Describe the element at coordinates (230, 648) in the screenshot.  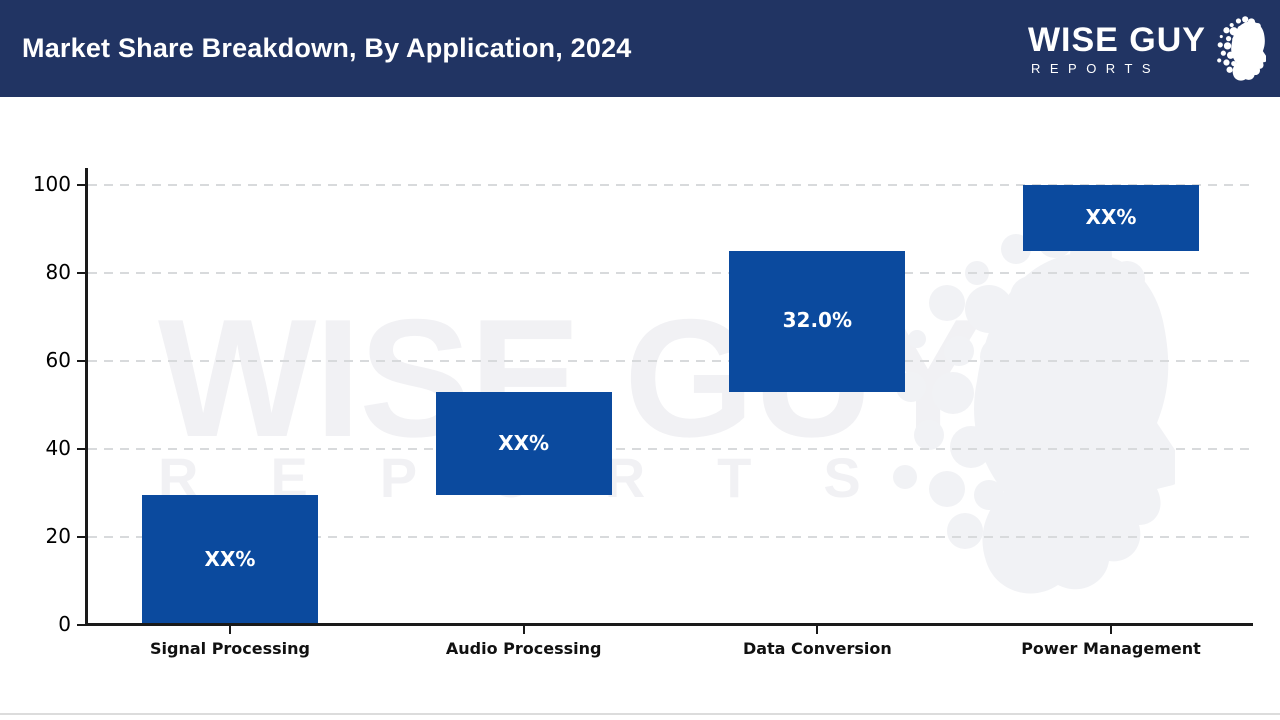
I see `x-axis-category-label: Signal Processing` at that location.